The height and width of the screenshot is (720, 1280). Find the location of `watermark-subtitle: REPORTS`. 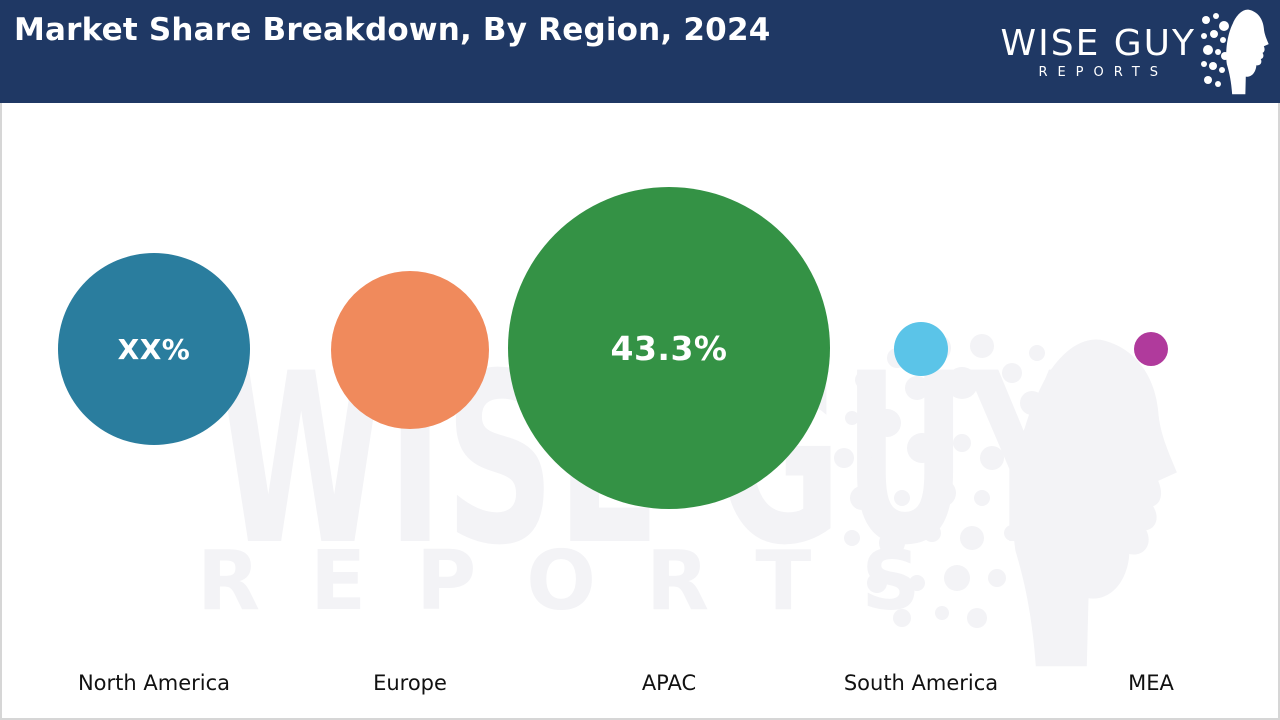

watermark-subtitle: REPORTS is located at coordinates (584, 581).